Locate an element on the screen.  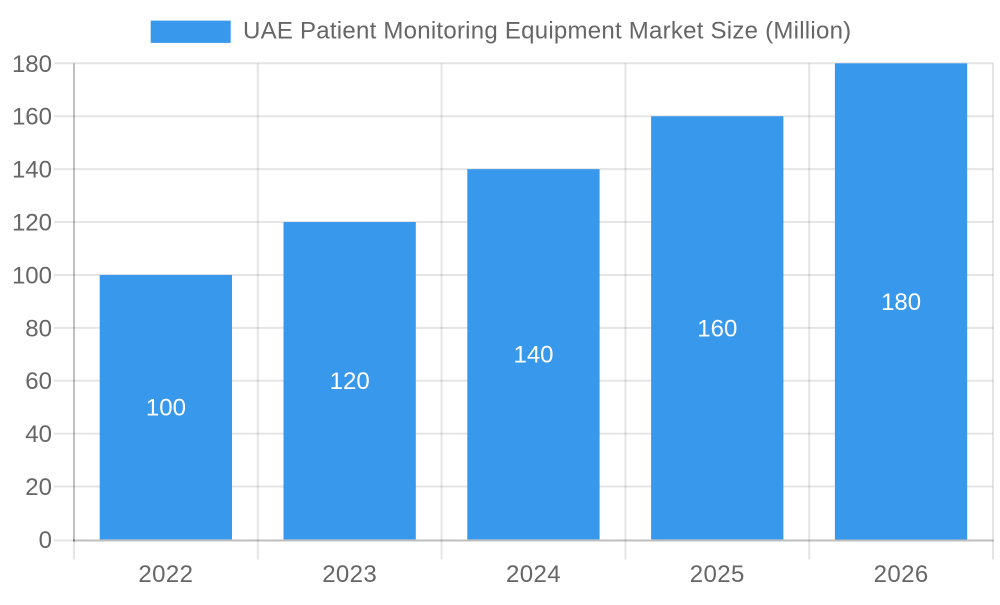
svg-text: 2026 is located at coordinates (901, 574).